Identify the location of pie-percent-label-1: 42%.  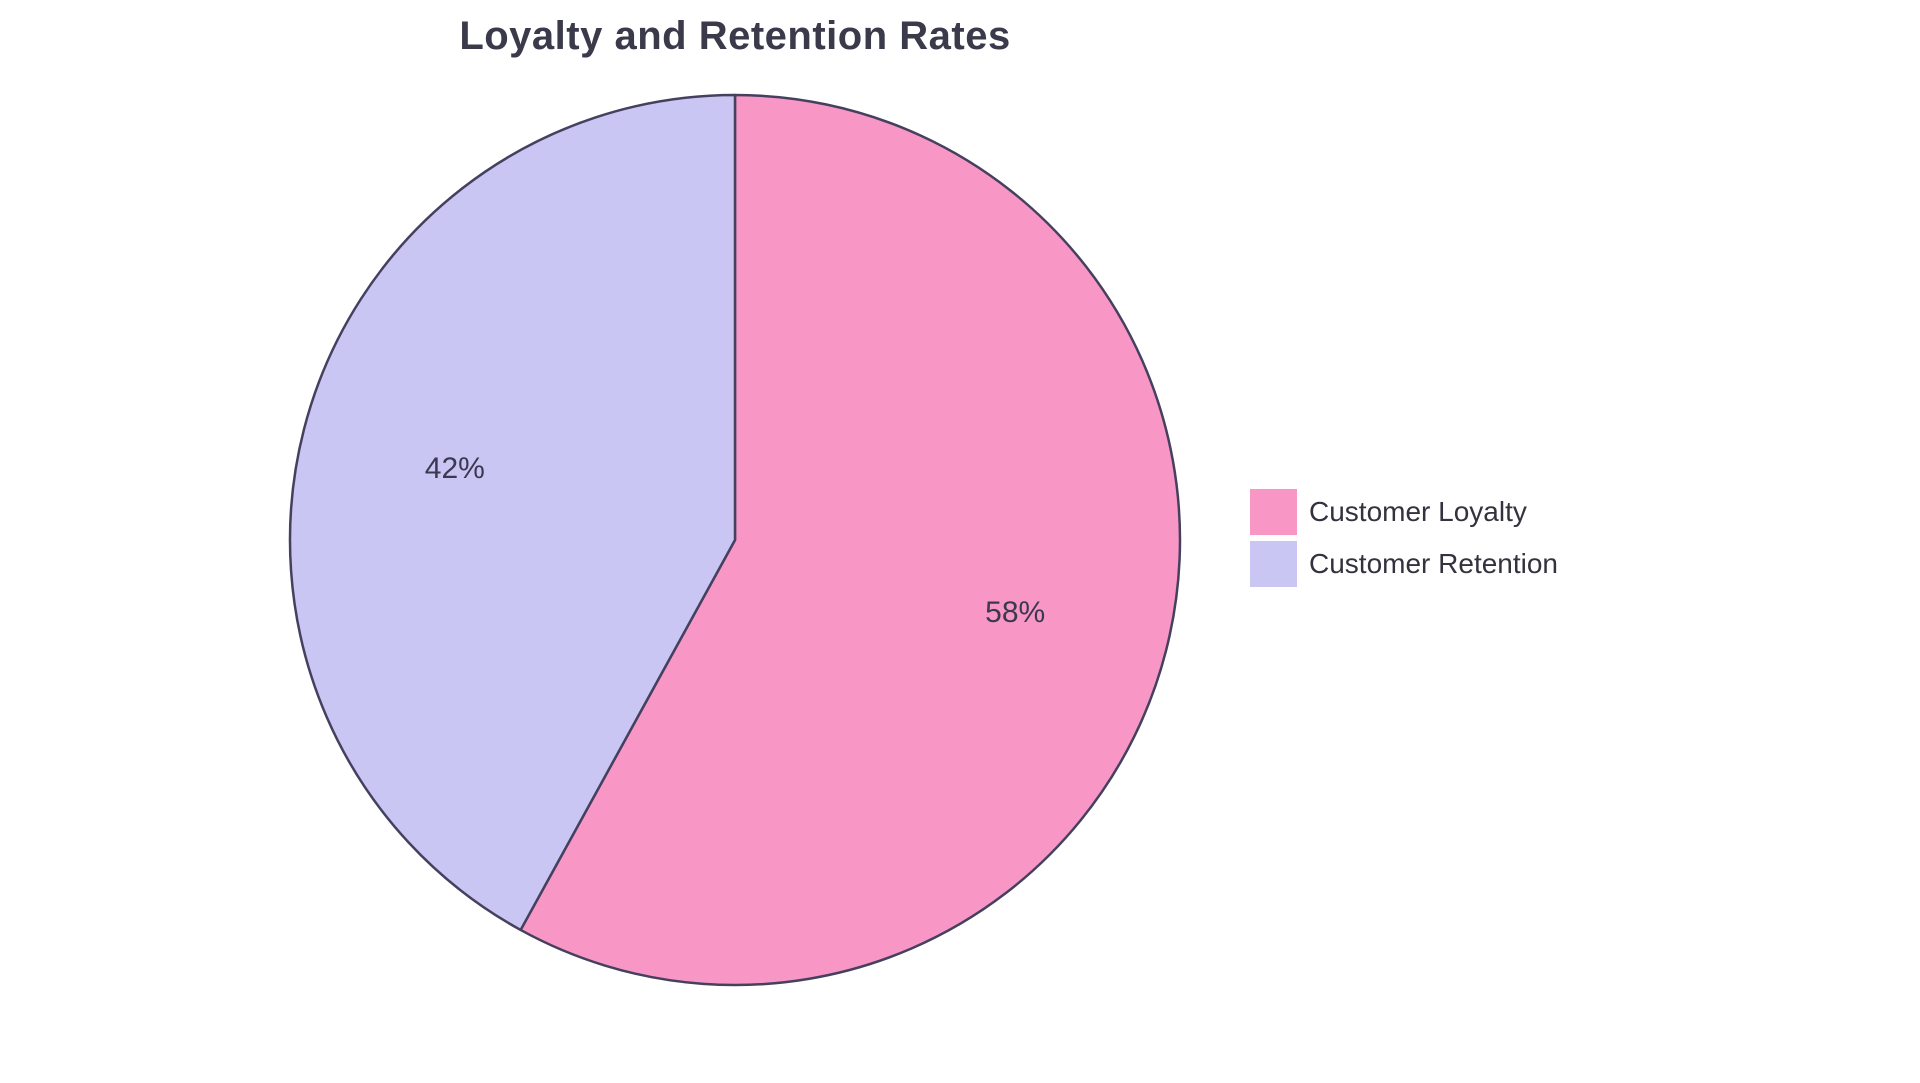
(455, 468).